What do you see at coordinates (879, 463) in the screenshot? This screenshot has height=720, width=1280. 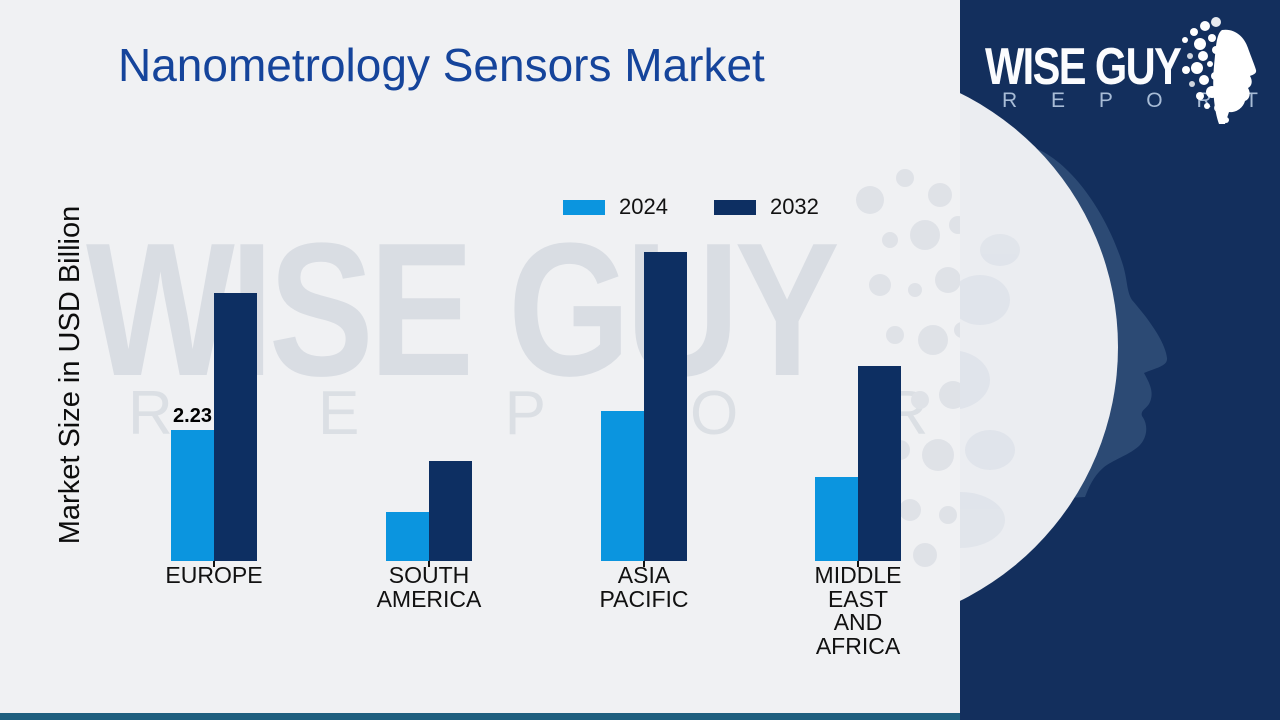 I see `bar-2032-middle-east-and-africa` at bounding box center [879, 463].